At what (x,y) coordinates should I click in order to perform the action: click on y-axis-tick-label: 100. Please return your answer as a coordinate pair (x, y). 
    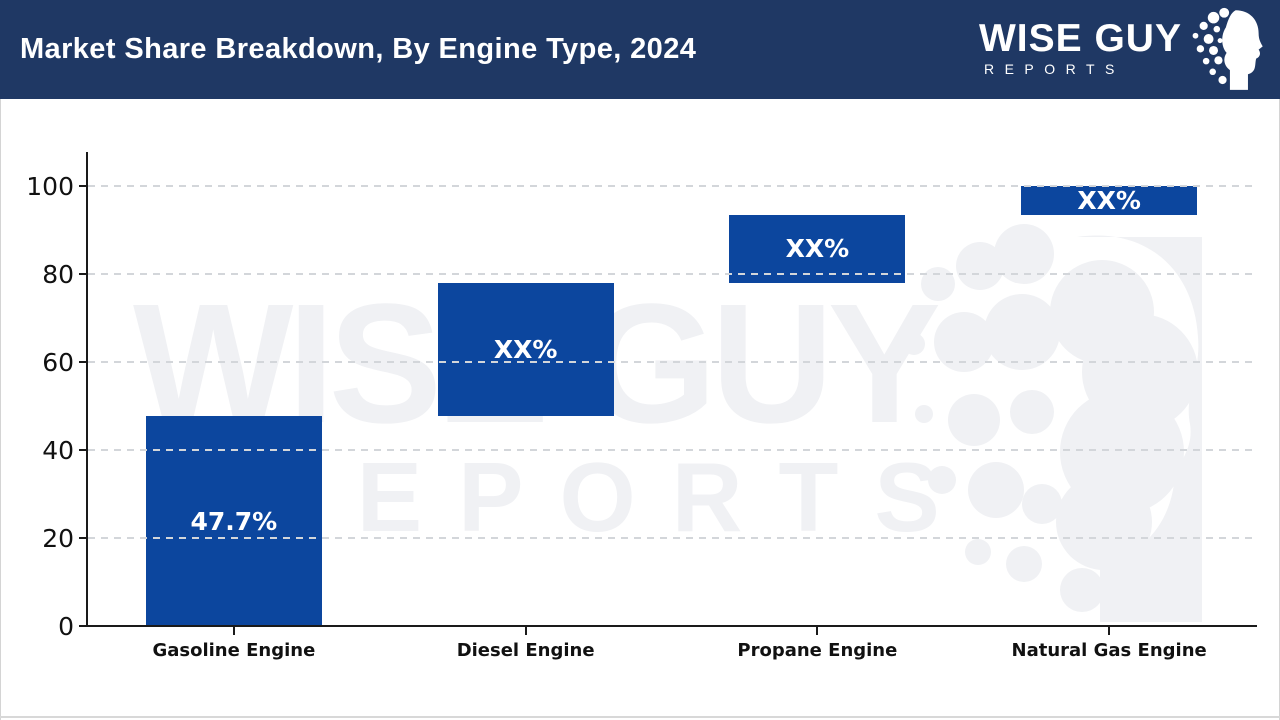
    Looking at the image, I should click on (50, 186).